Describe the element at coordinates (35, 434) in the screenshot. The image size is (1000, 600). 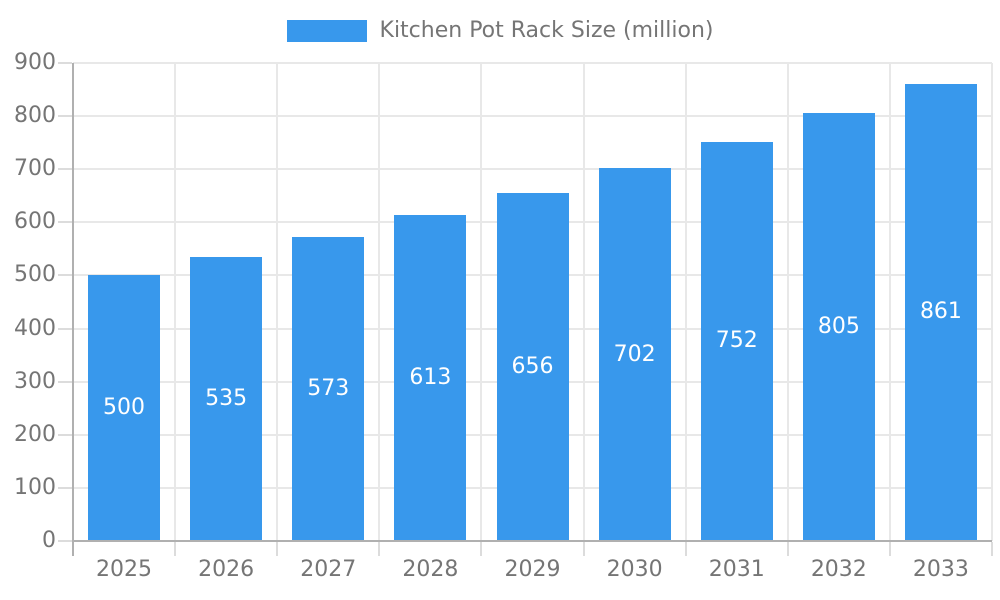
I see `y-axis-label: 200` at that location.